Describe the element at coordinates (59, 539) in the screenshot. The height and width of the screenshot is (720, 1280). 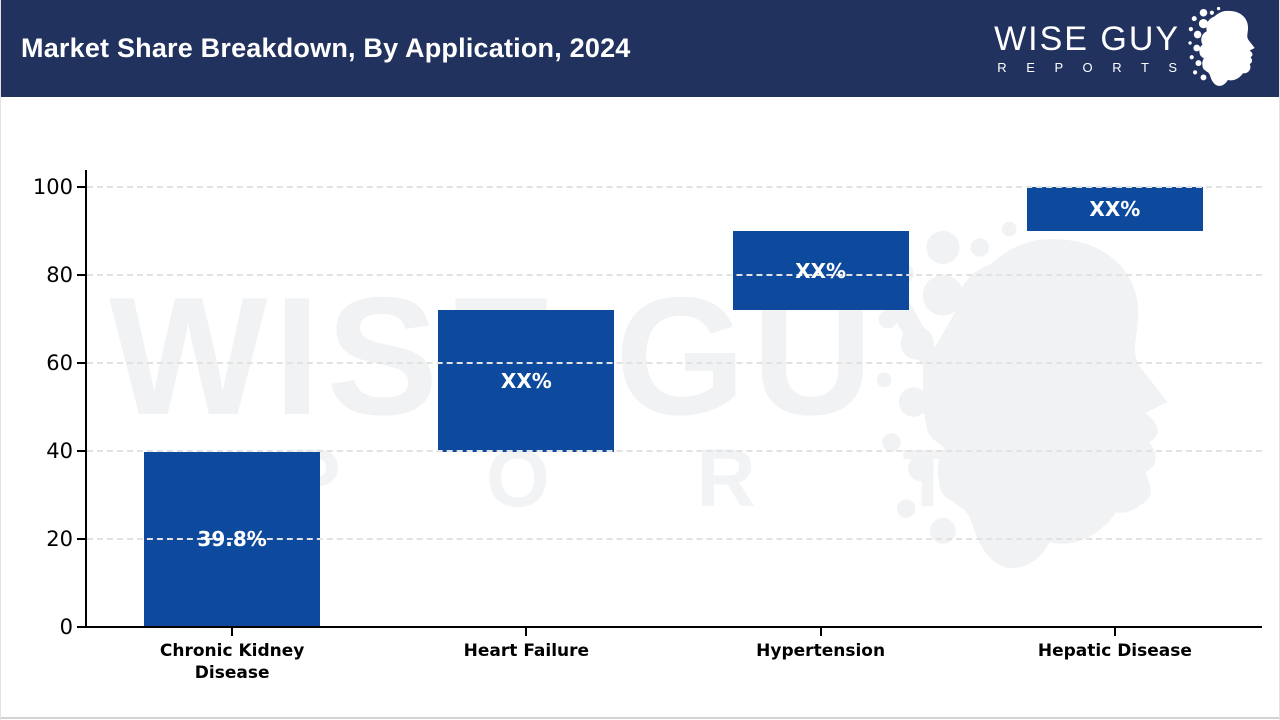
I see `y-tick-label: 20` at that location.